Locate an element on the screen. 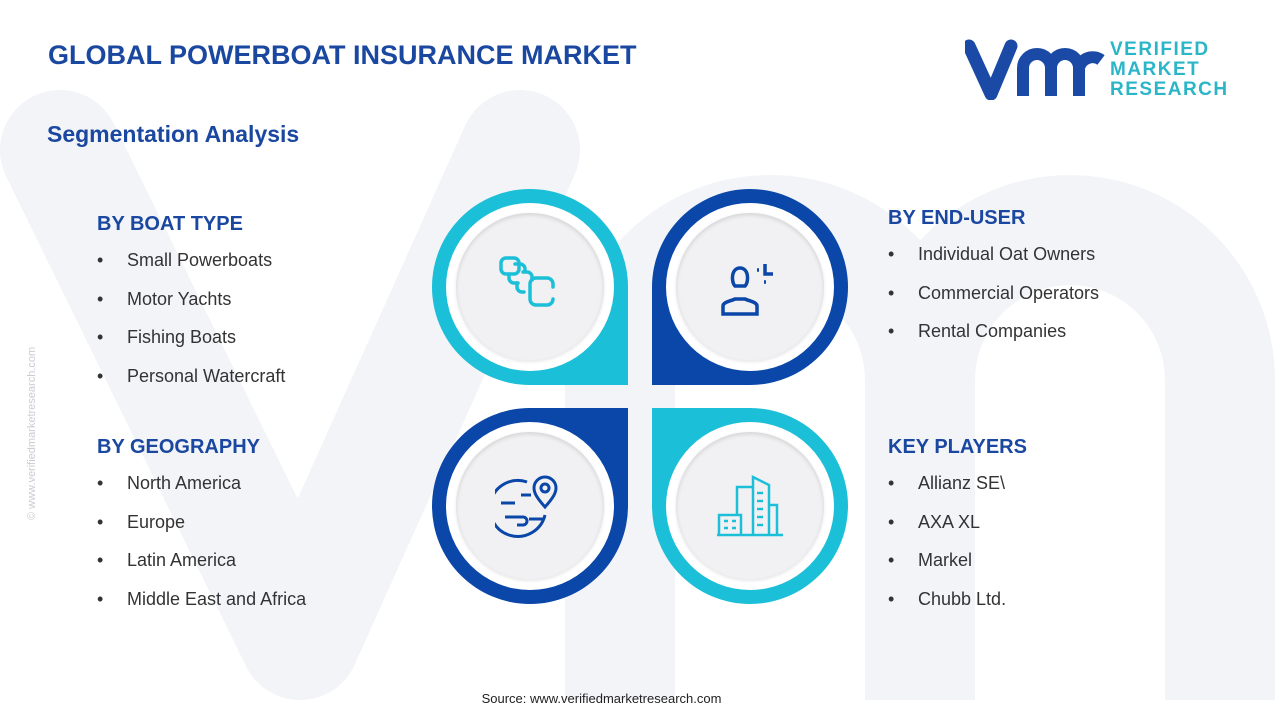 This screenshot has width=1280, height=720. quadrant-geography is located at coordinates (530, 506).